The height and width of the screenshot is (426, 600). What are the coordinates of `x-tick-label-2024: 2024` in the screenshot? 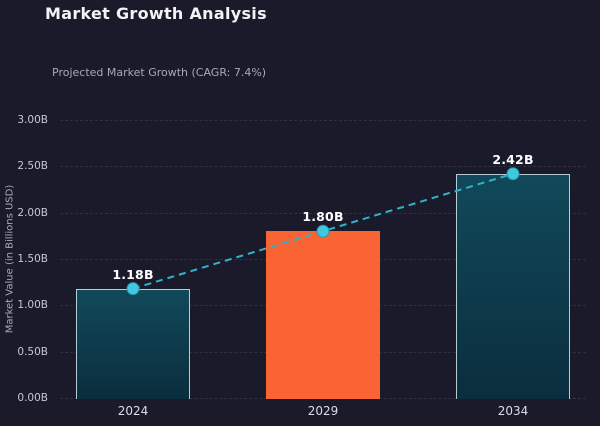 It's located at (133, 411).